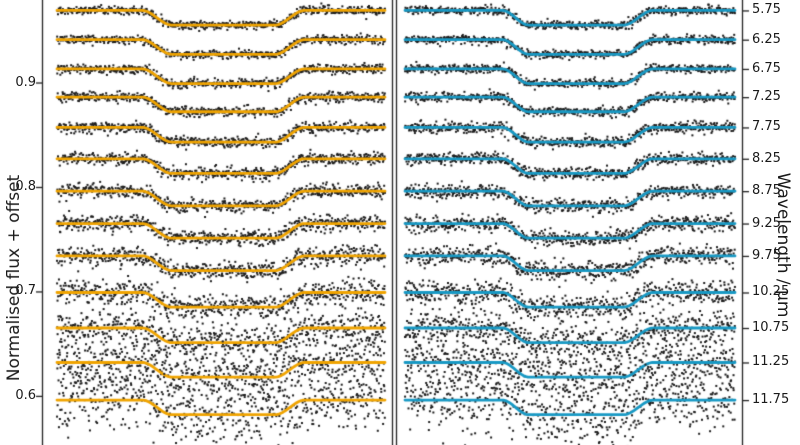 This screenshot has width=800, height=445. Describe the element at coordinates (14, 278) in the screenshot. I see `y-axis-label: Normalised flux + offset` at that location.